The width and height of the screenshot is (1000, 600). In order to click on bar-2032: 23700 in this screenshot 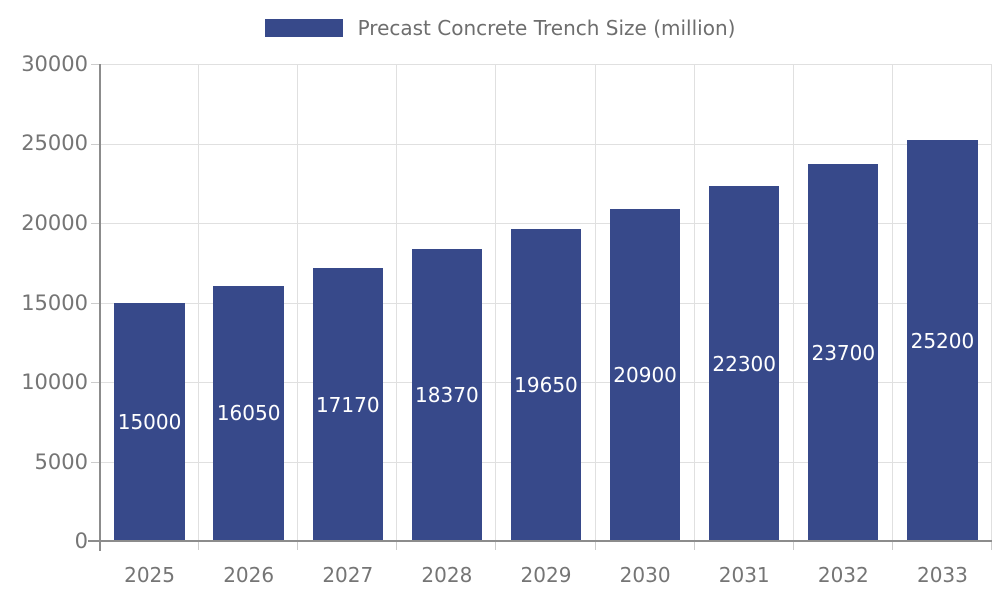, I will do `click(843, 352)`.